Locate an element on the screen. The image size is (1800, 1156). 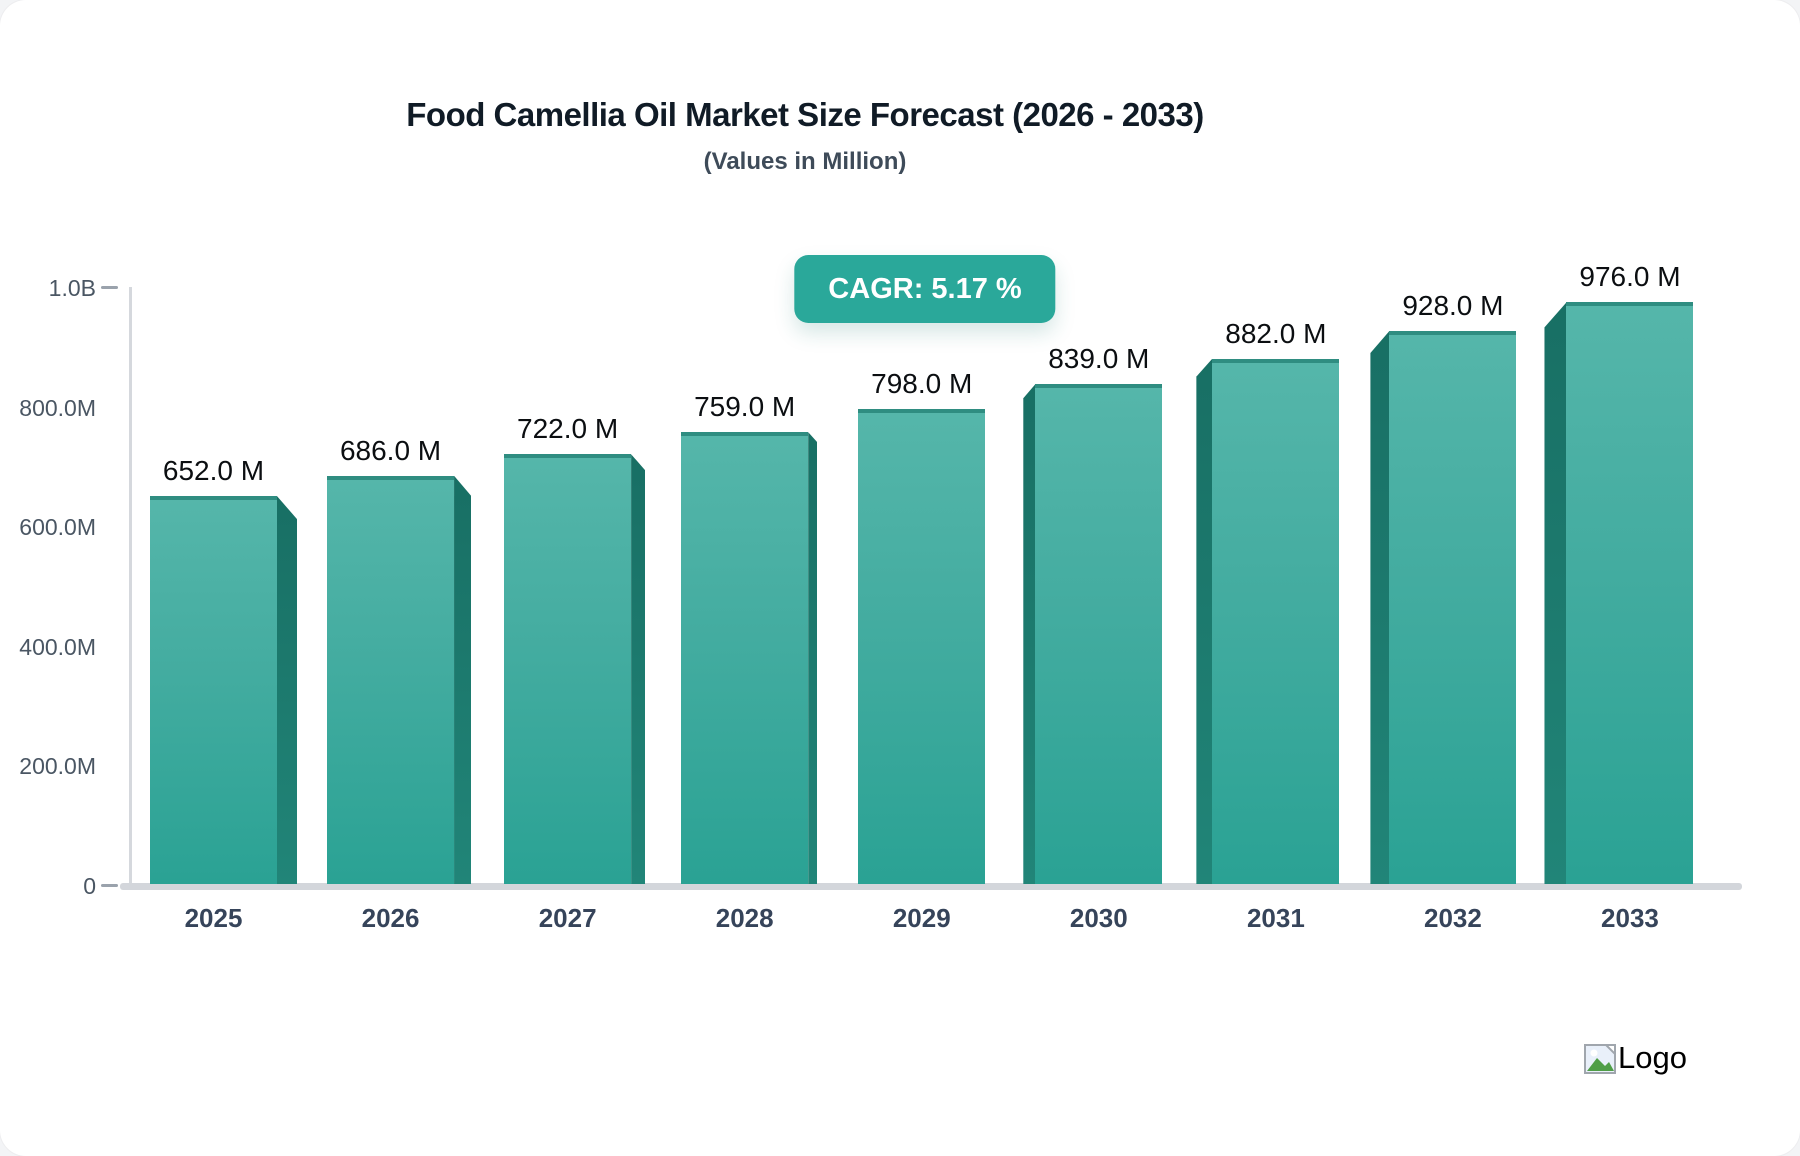
x-tick-label-2031: 2031 is located at coordinates (1275, 918).